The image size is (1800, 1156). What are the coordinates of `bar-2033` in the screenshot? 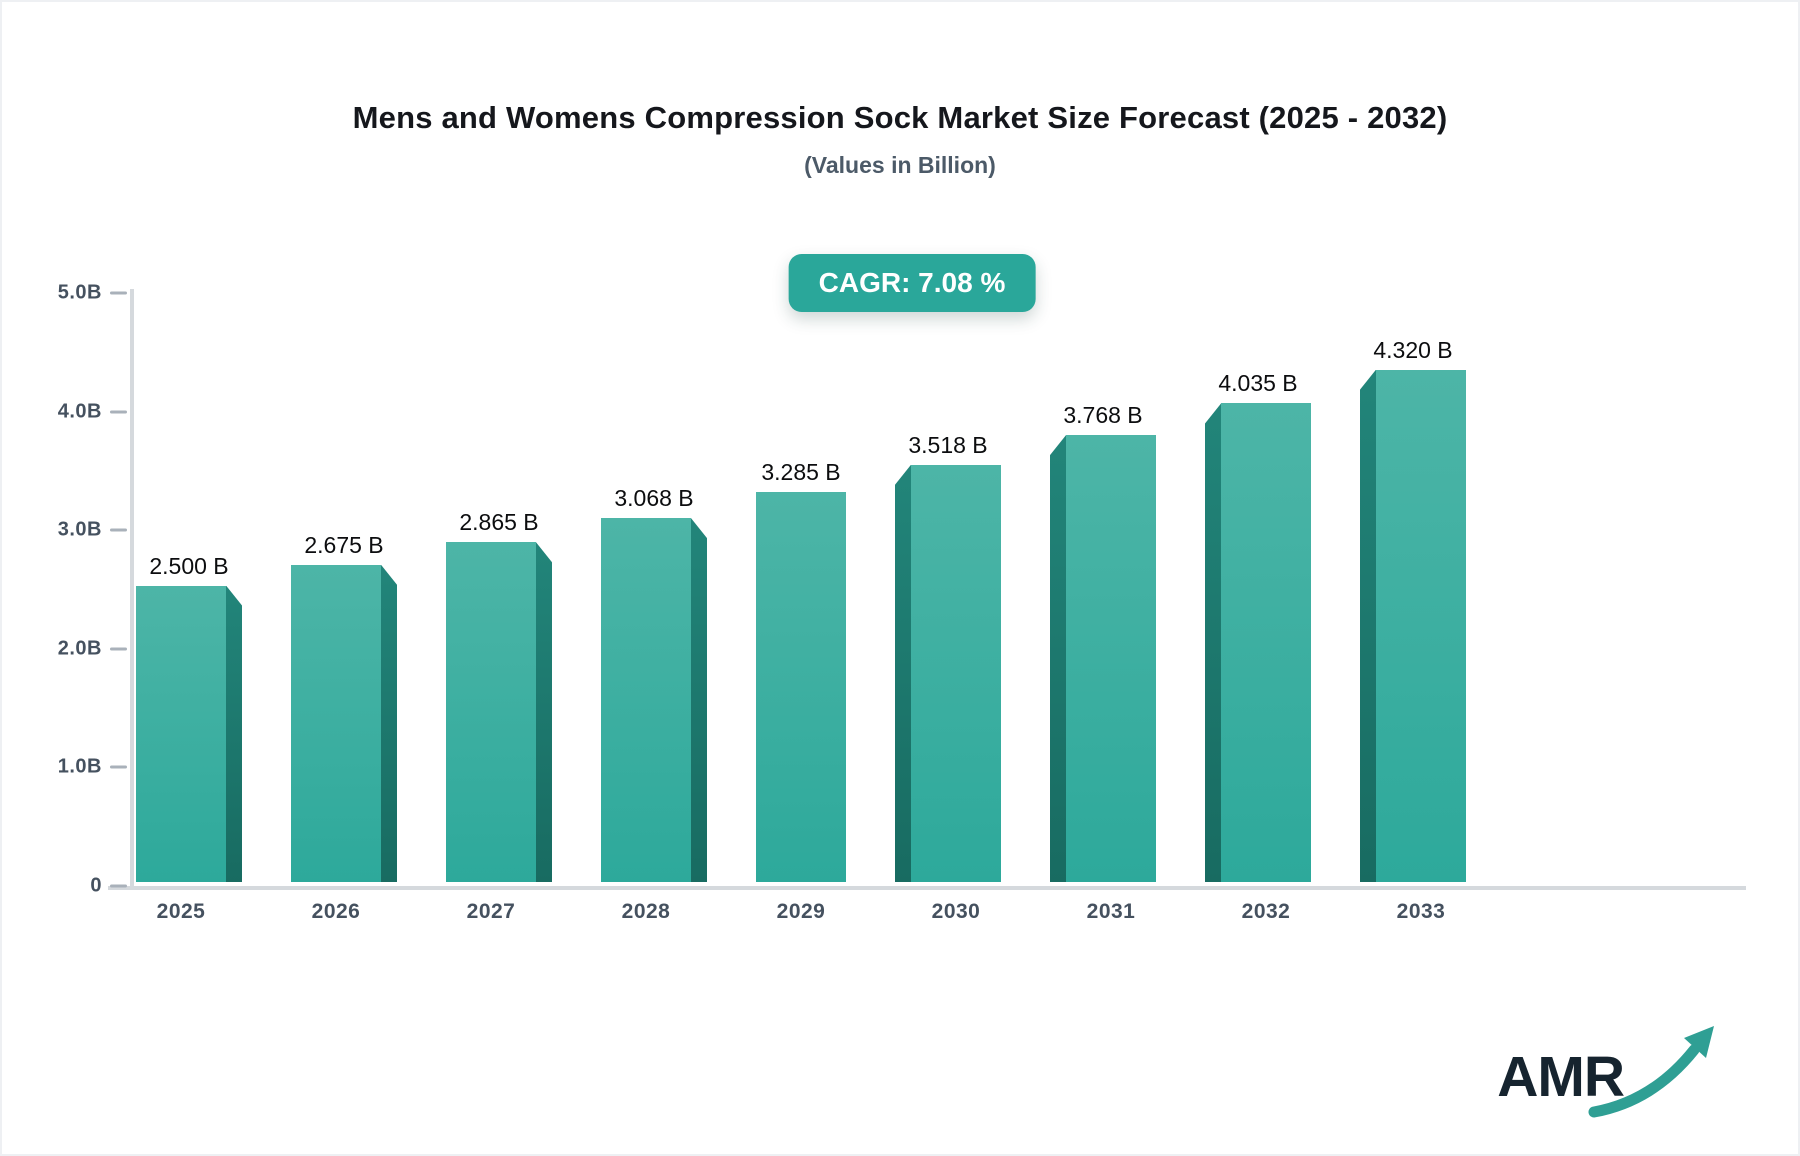 It's located at (1413, 625).